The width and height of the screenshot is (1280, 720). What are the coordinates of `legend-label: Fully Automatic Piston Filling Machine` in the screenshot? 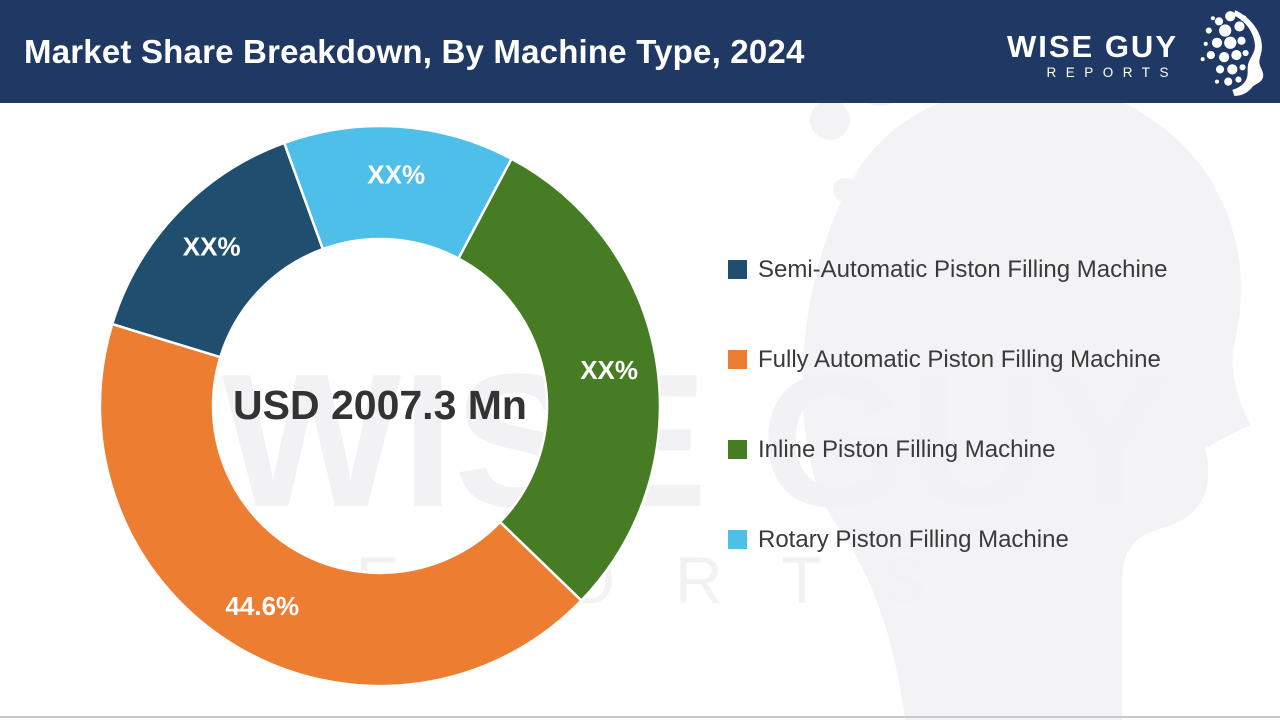 It's located at (959, 359).